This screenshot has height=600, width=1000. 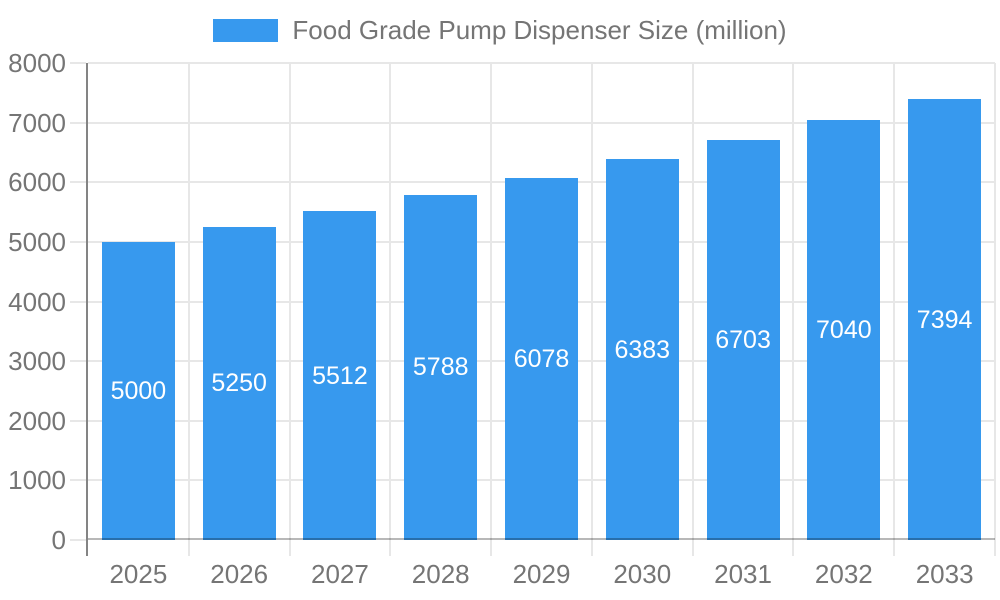 What do you see at coordinates (340, 574) in the screenshot?
I see `x-axis-label: 2027` at bounding box center [340, 574].